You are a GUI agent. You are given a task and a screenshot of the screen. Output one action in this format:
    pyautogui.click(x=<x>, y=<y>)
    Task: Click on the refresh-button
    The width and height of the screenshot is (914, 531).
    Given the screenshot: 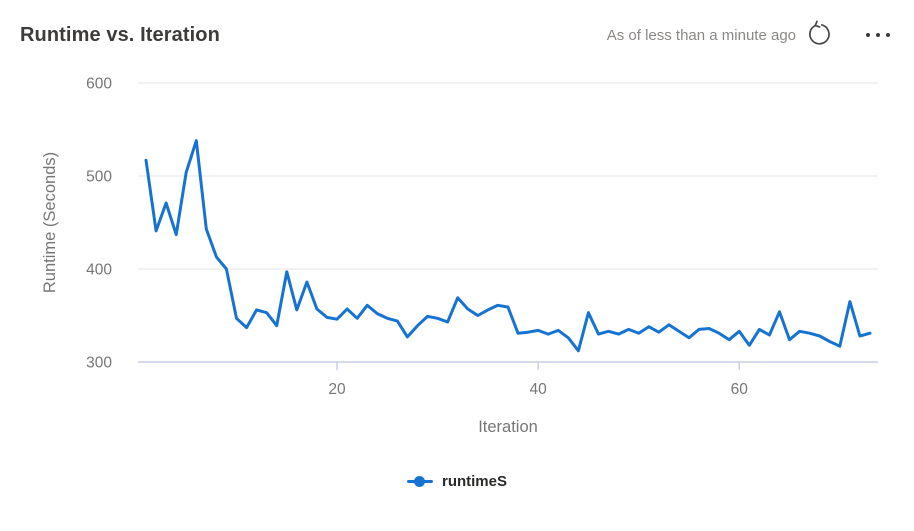 What is the action you would take?
    pyautogui.click(x=819, y=35)
    